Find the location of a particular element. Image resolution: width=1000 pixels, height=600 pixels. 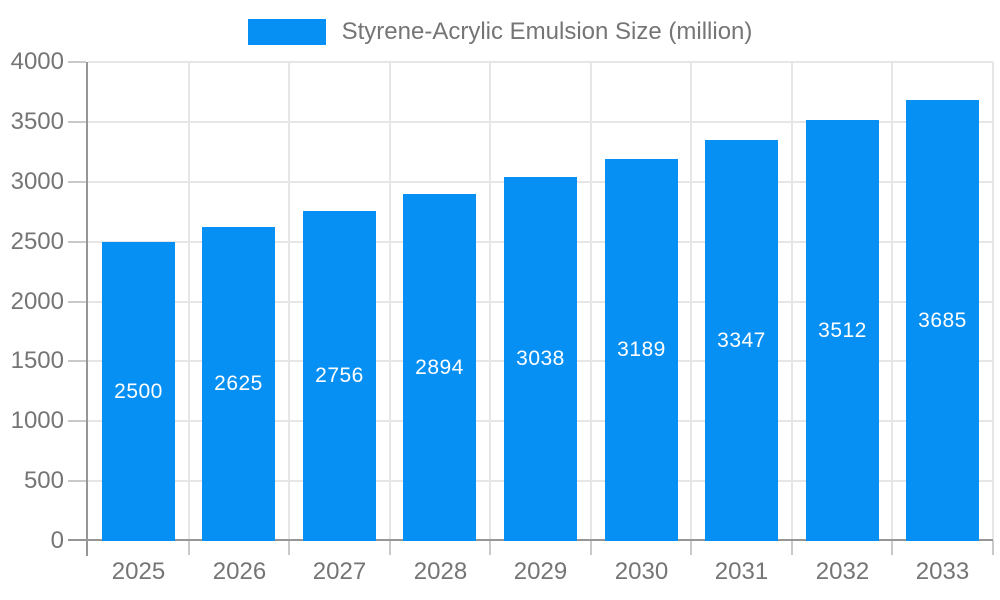

bar-value-label: 2894 is located at coordinates (439, 367).